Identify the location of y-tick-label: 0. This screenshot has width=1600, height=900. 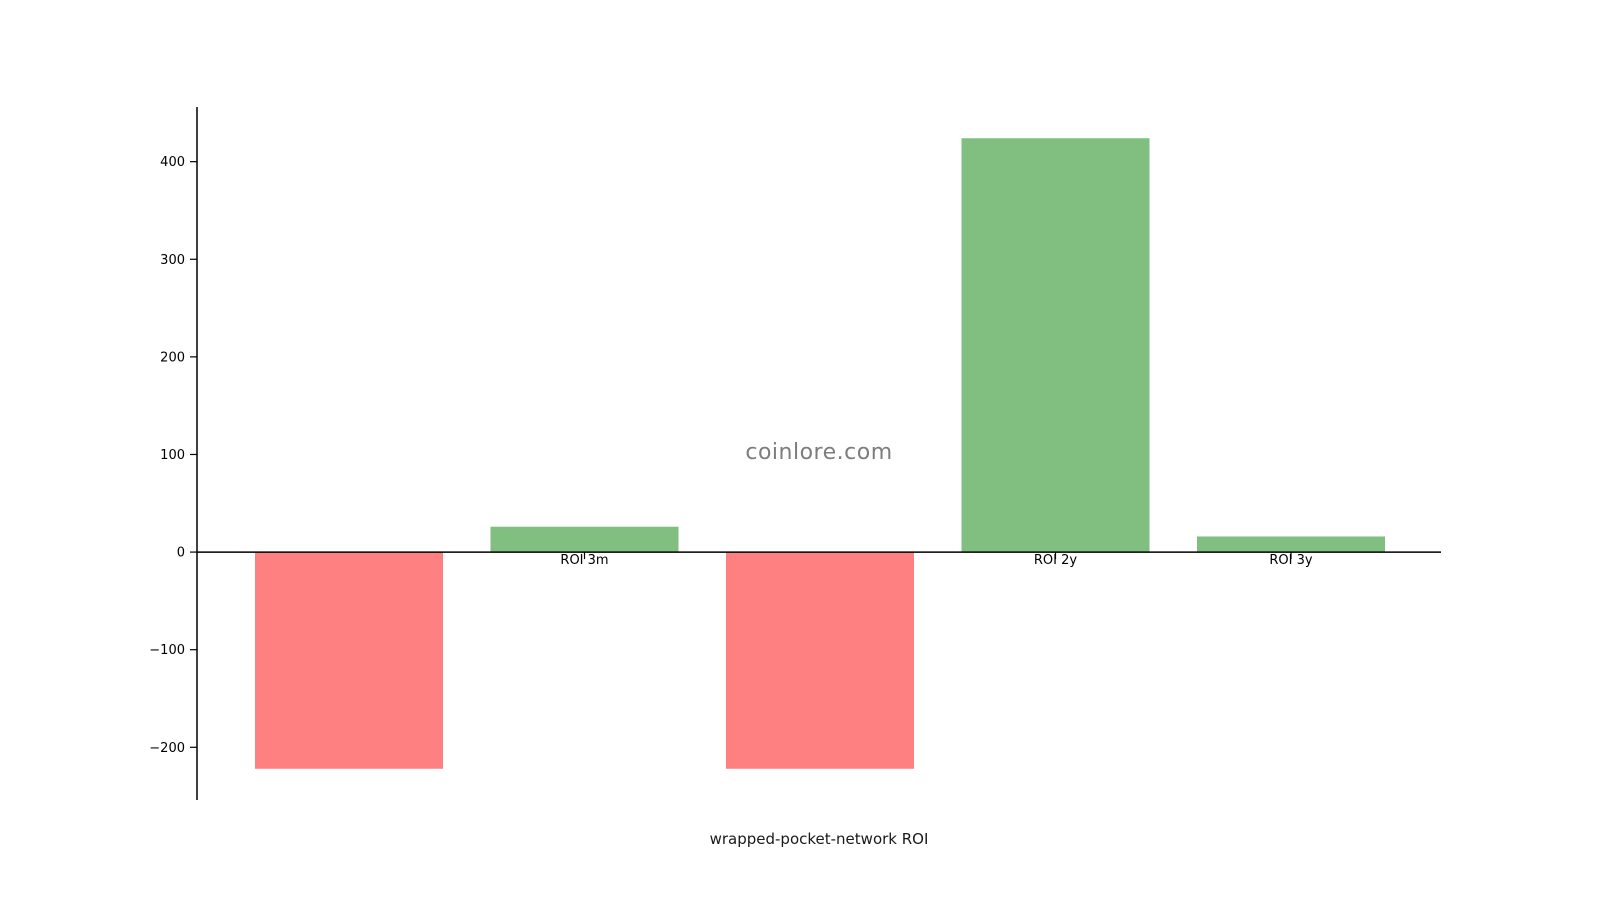
(181, 553).